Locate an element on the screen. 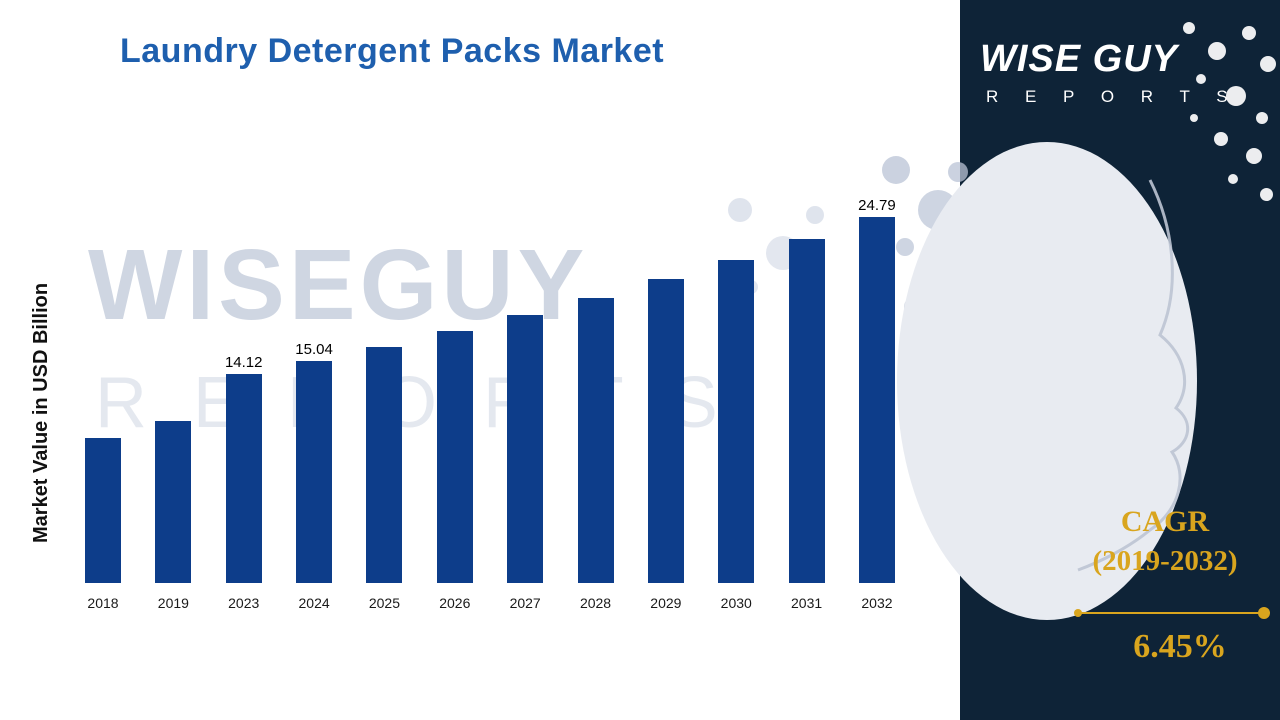 The width and height of the screenshot is (1280, 720). bar-column: 2027 is located at coordinates (525, 463).